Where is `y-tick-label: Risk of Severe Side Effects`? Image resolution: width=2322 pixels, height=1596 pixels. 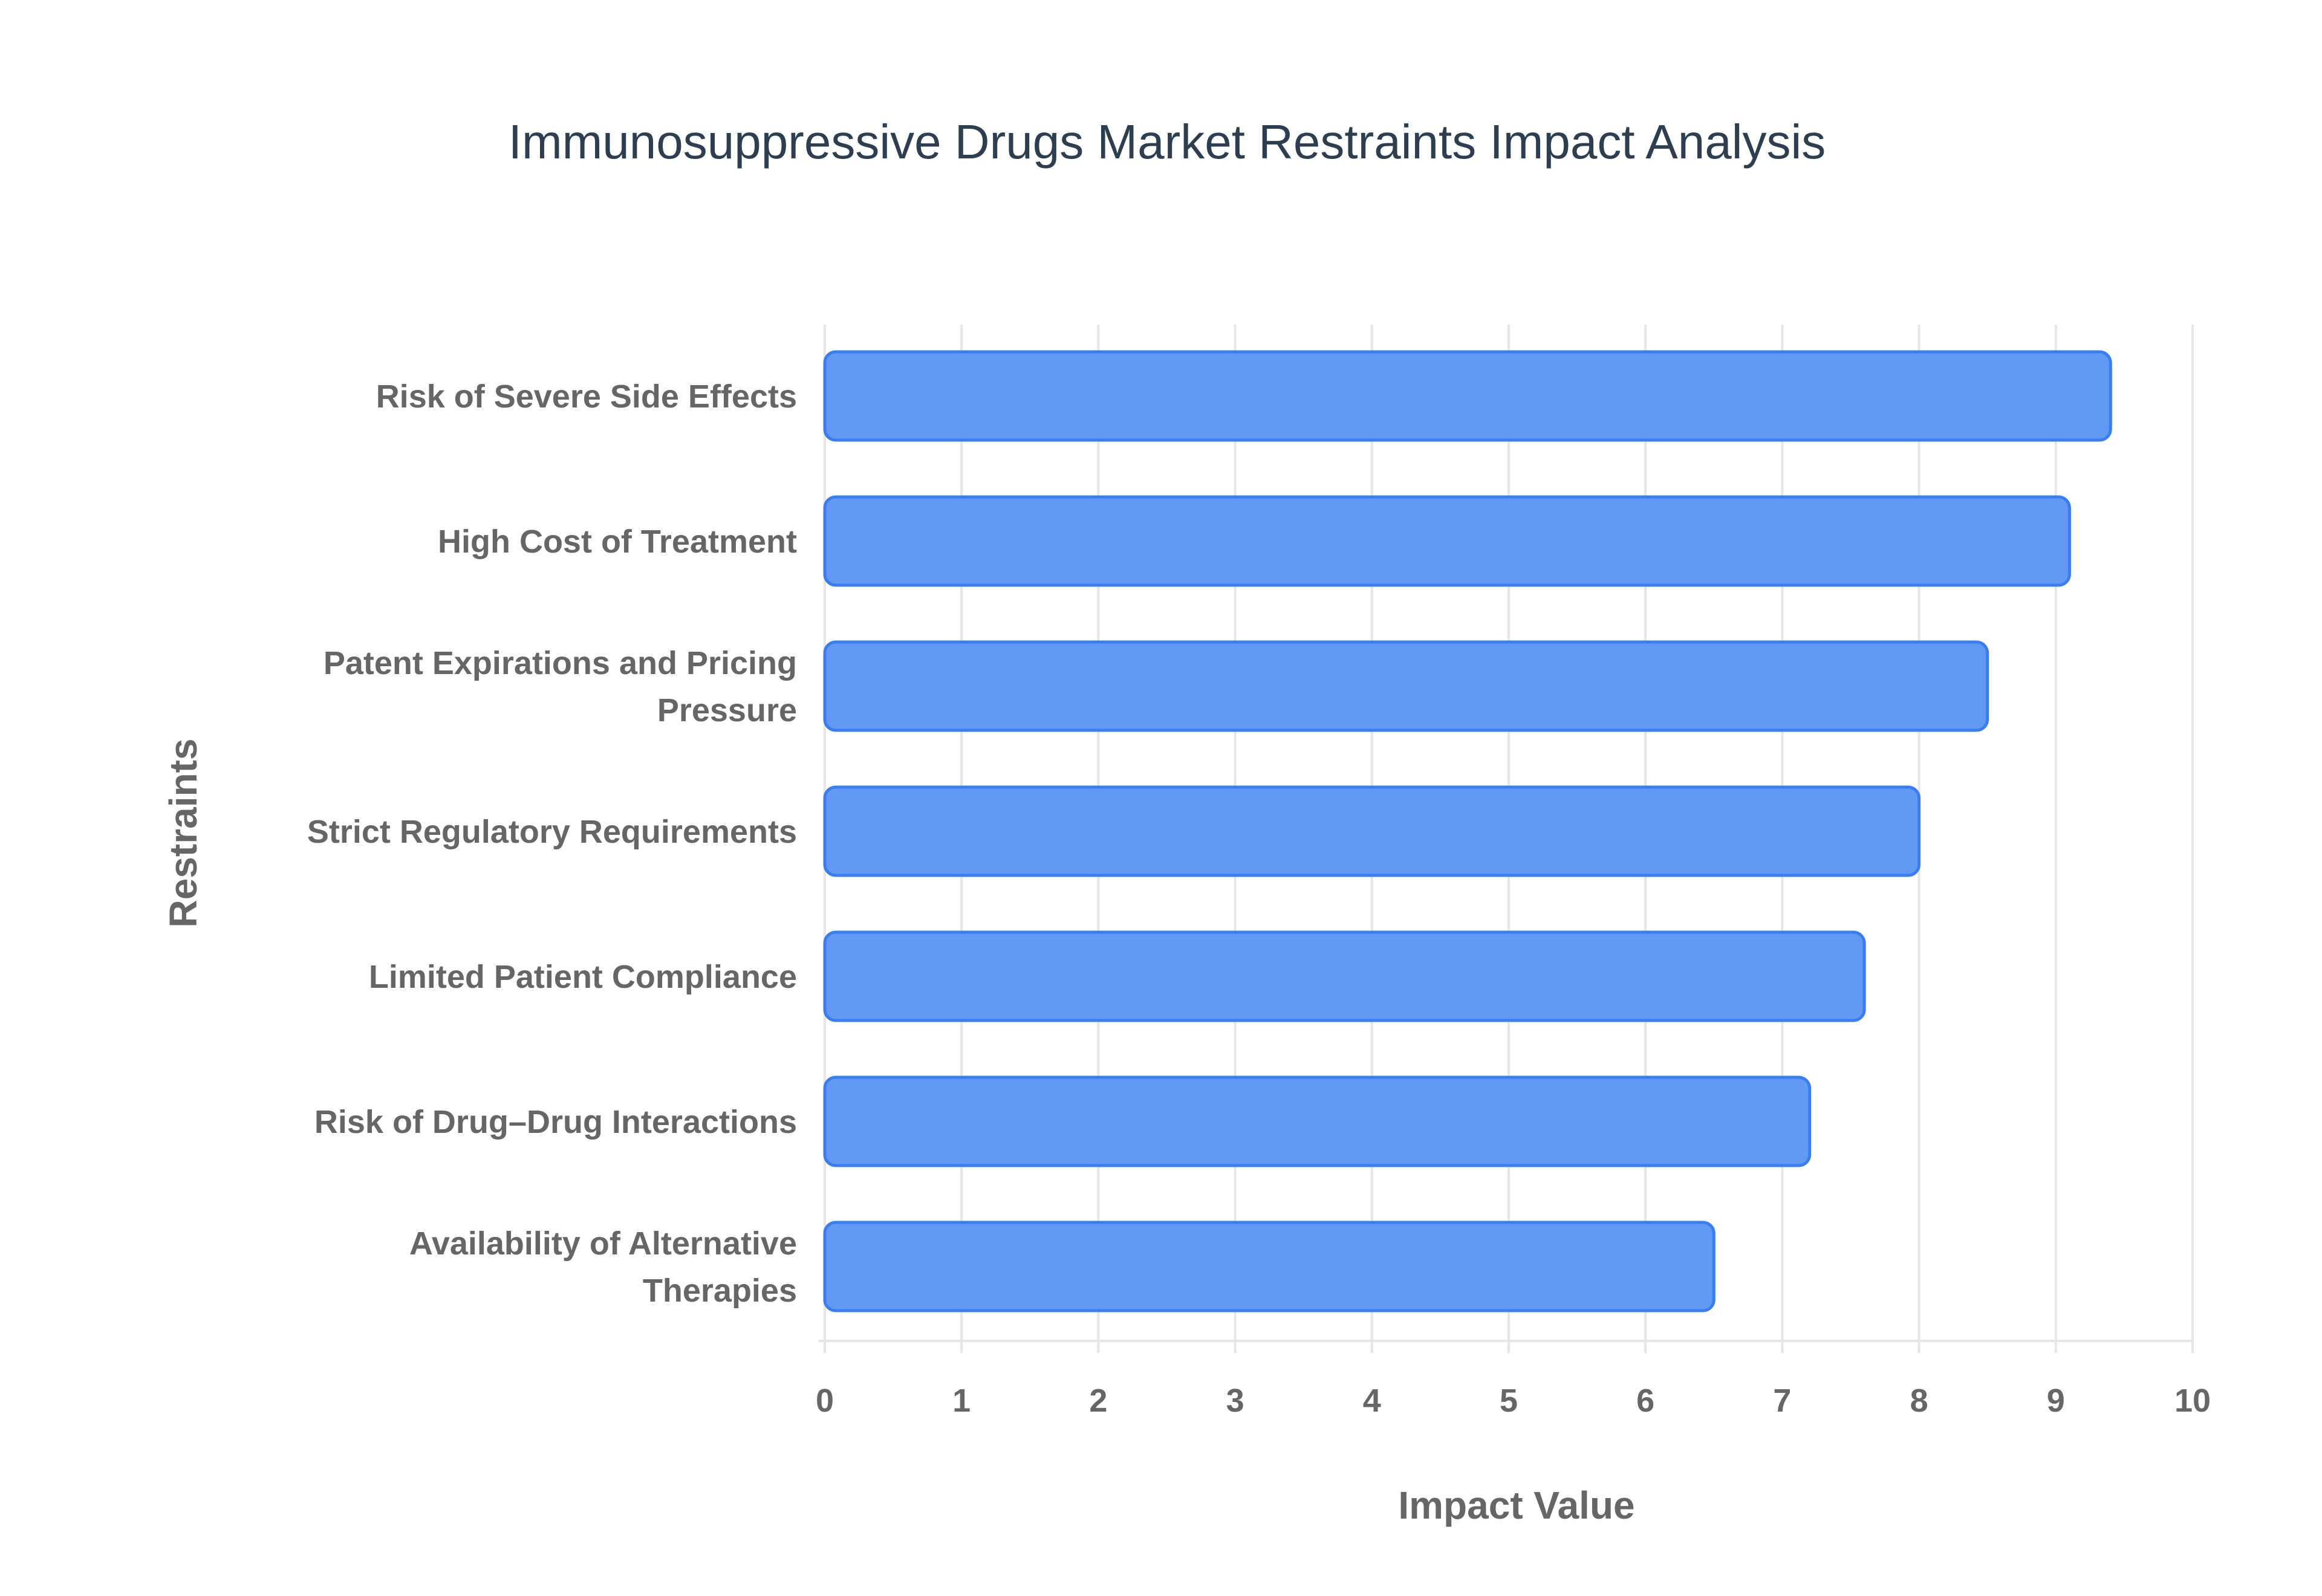
y-tick-label: Risk of Severe Side Effects is located at coordinates (586, 396).